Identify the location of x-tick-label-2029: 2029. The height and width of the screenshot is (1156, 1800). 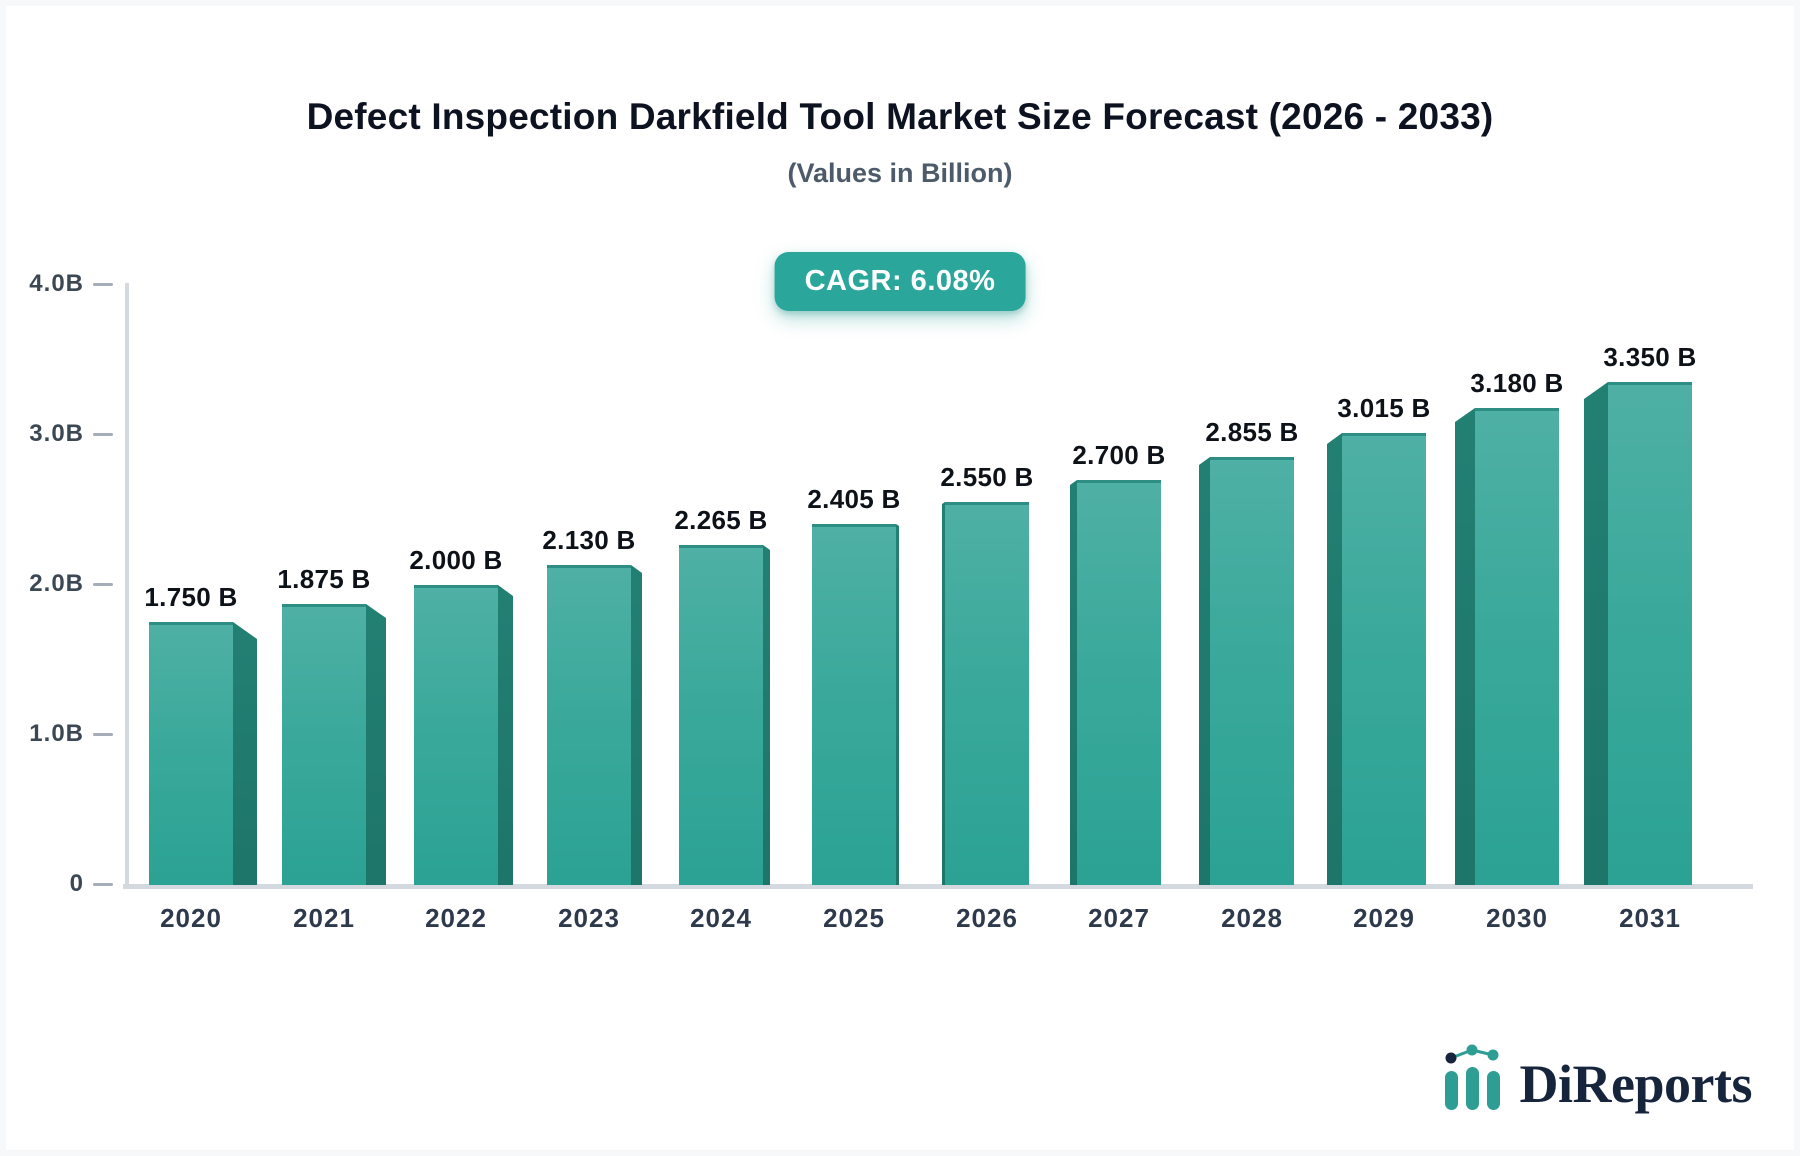
(1384, 918).